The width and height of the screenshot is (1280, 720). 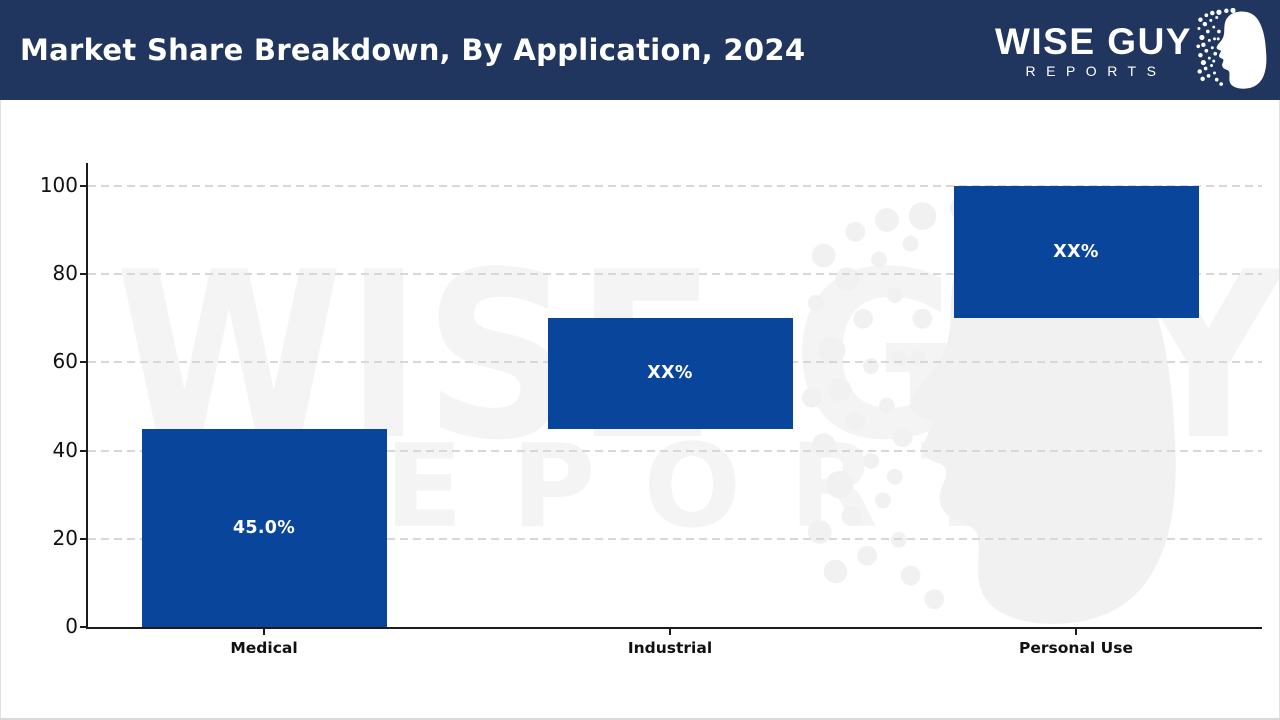 I want to click on logo-face-icon, so click(x=1231, y=48).